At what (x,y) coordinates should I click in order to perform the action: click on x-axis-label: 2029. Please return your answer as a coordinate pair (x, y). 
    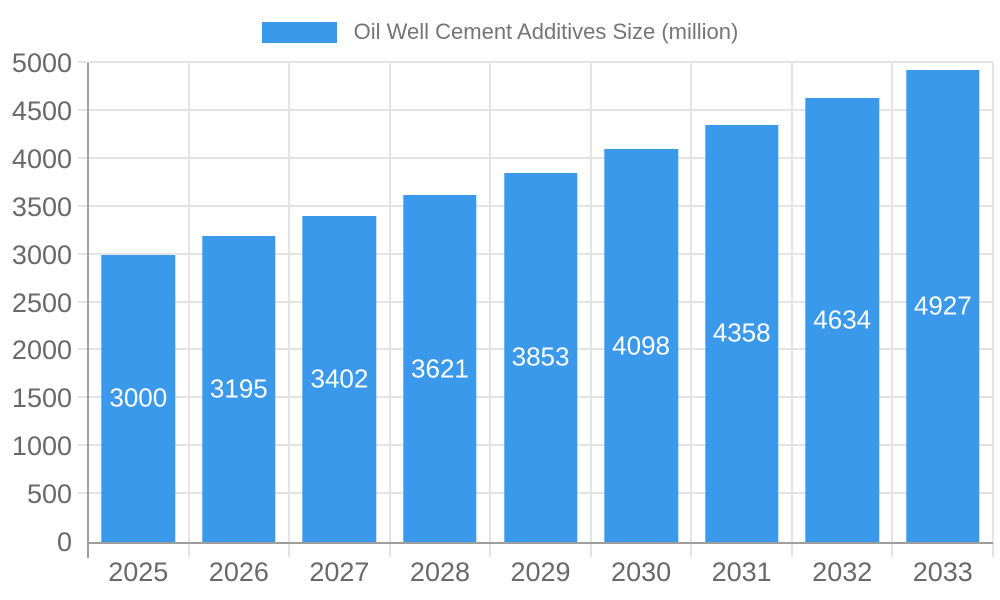
    Looking at the image, I should click on (540, 572).